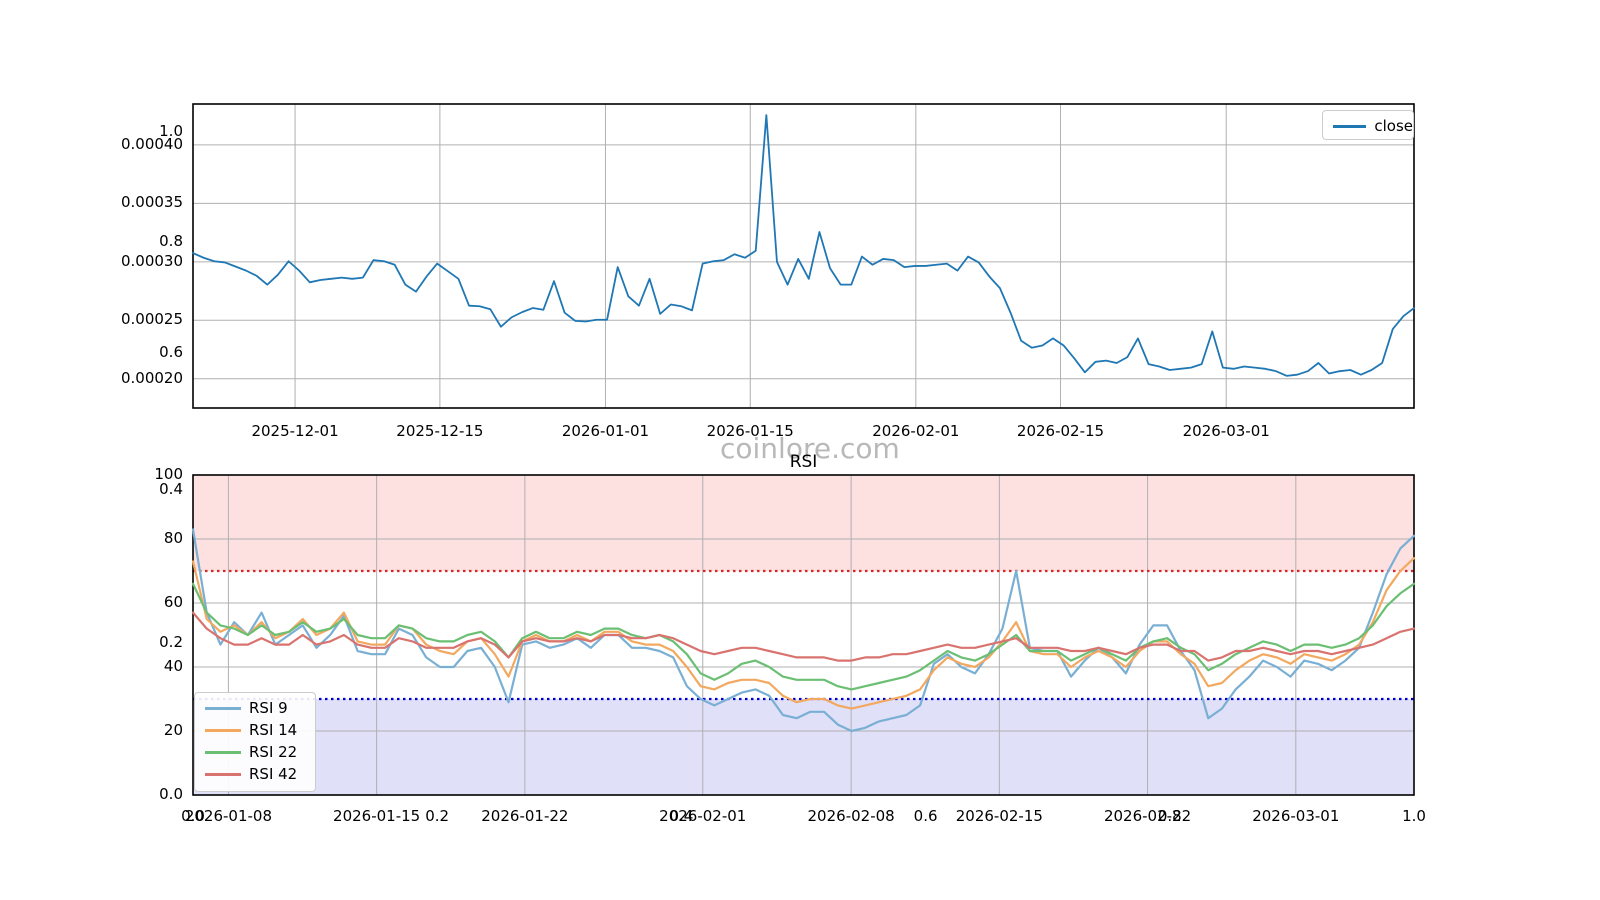 This screenshot has width=1600, height=900. What do you see at coordinates (171, 641) in the screenshot?
I see `rsi-ytick-secondary-1: 0.2` at bounding box center [171, 641].